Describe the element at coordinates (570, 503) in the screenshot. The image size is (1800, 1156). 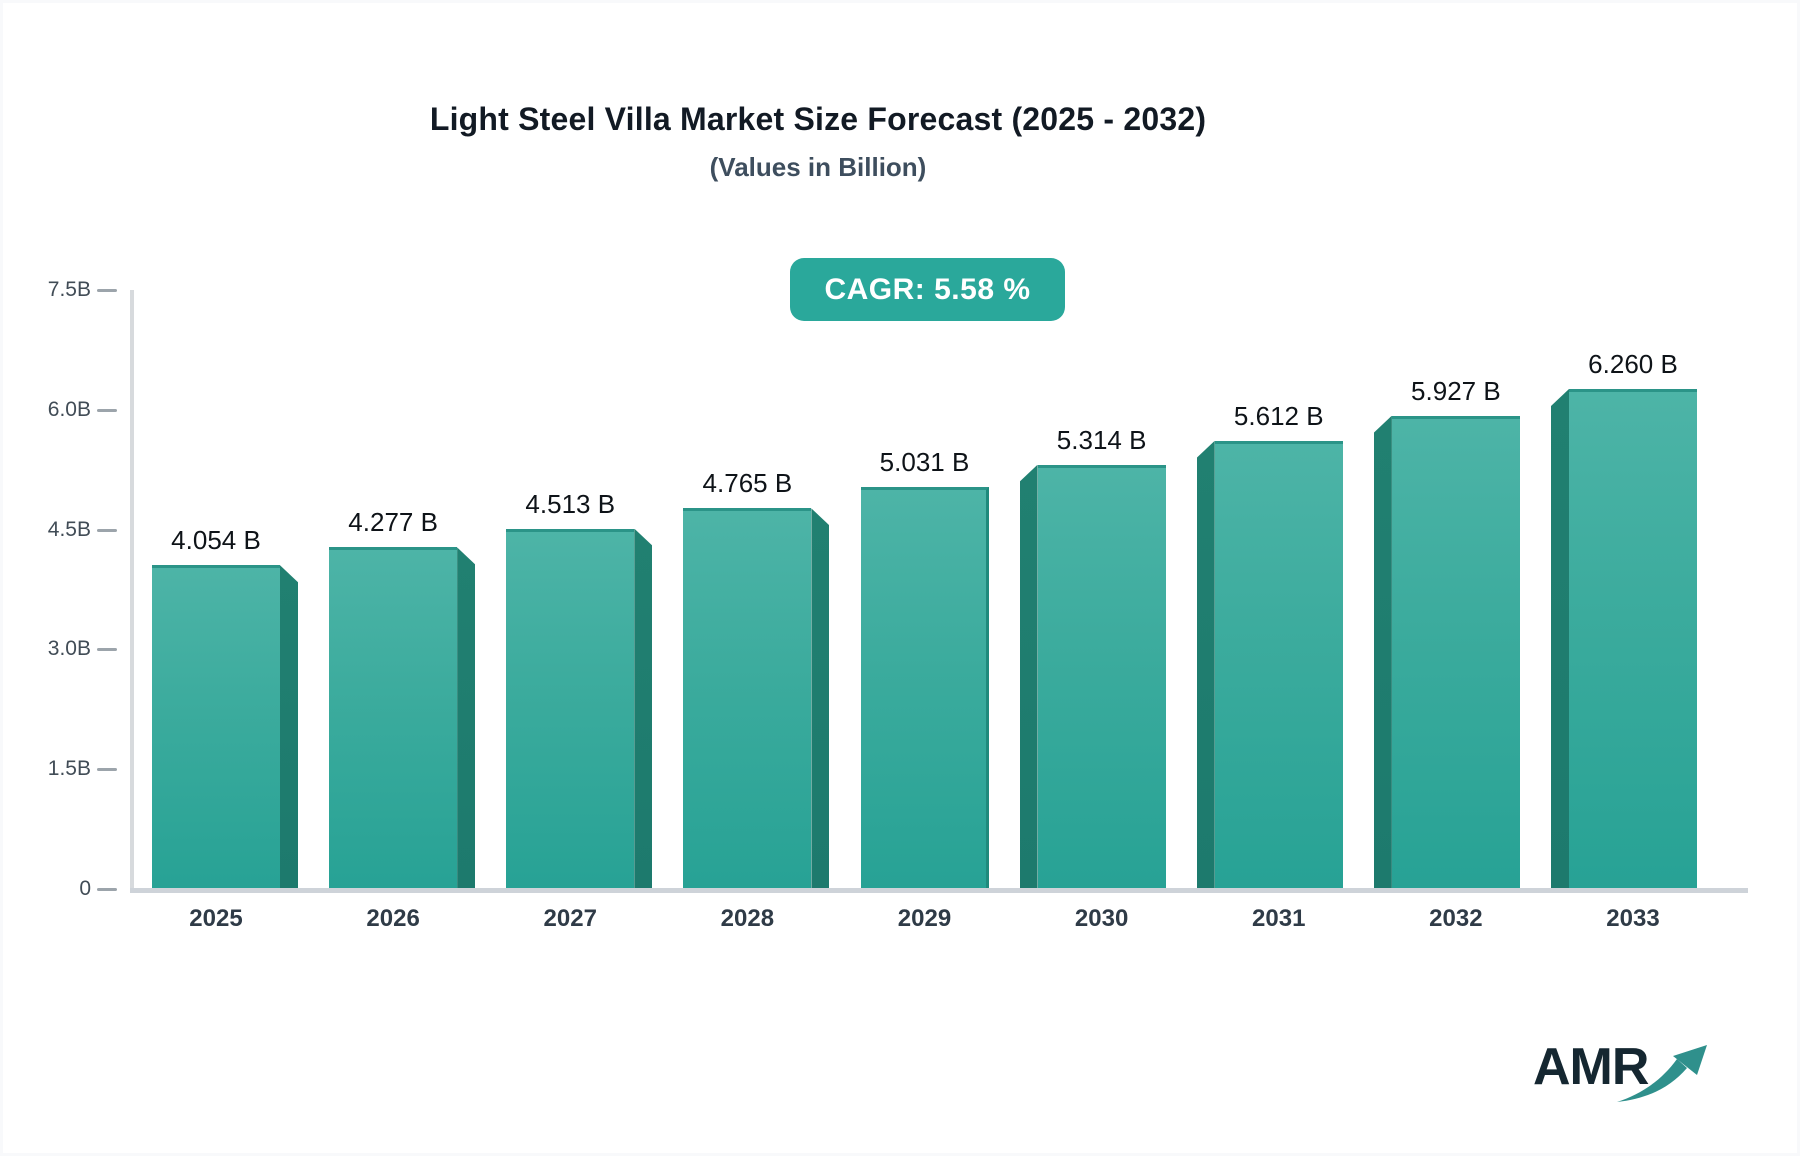
I see `value-label-2027: 4.513 B` at that location.